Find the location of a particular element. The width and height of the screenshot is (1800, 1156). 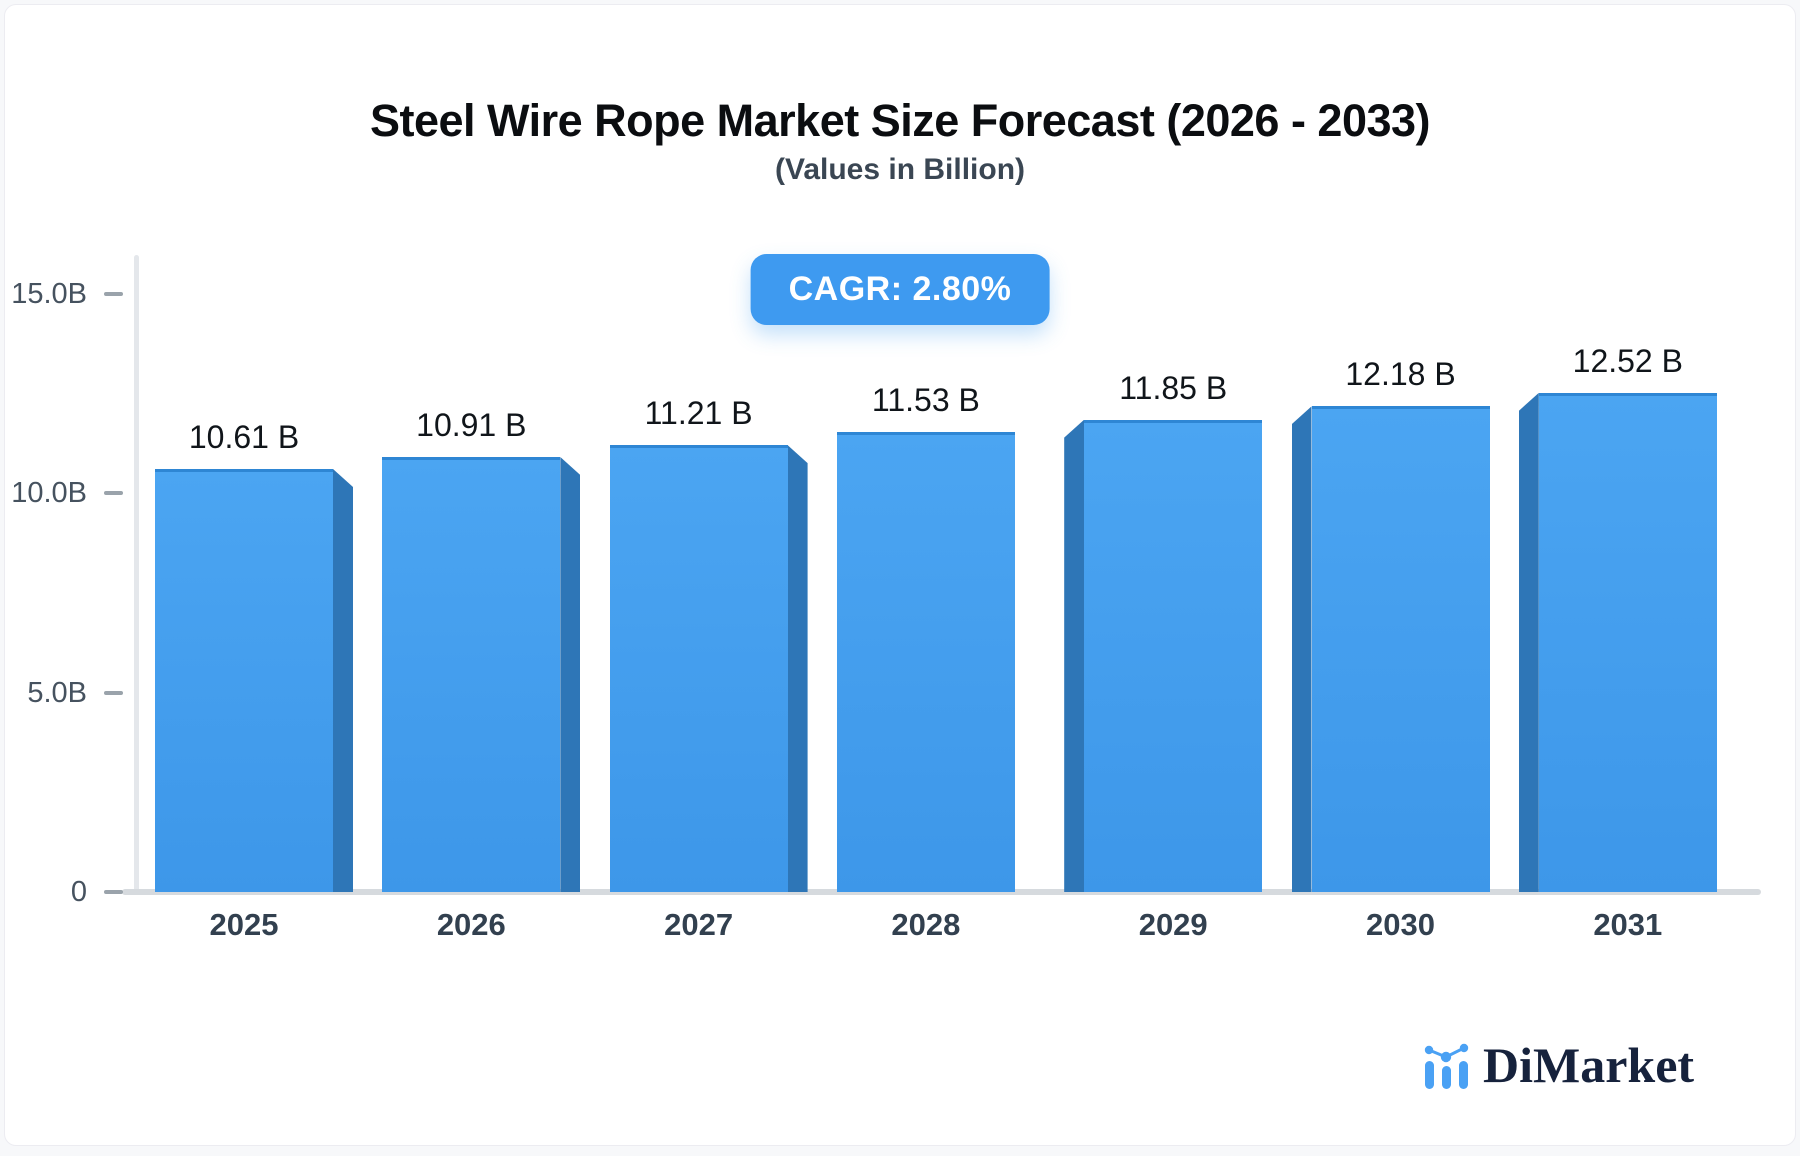

bar-value-label: 11.53 B is located at coordinates (925, 400).